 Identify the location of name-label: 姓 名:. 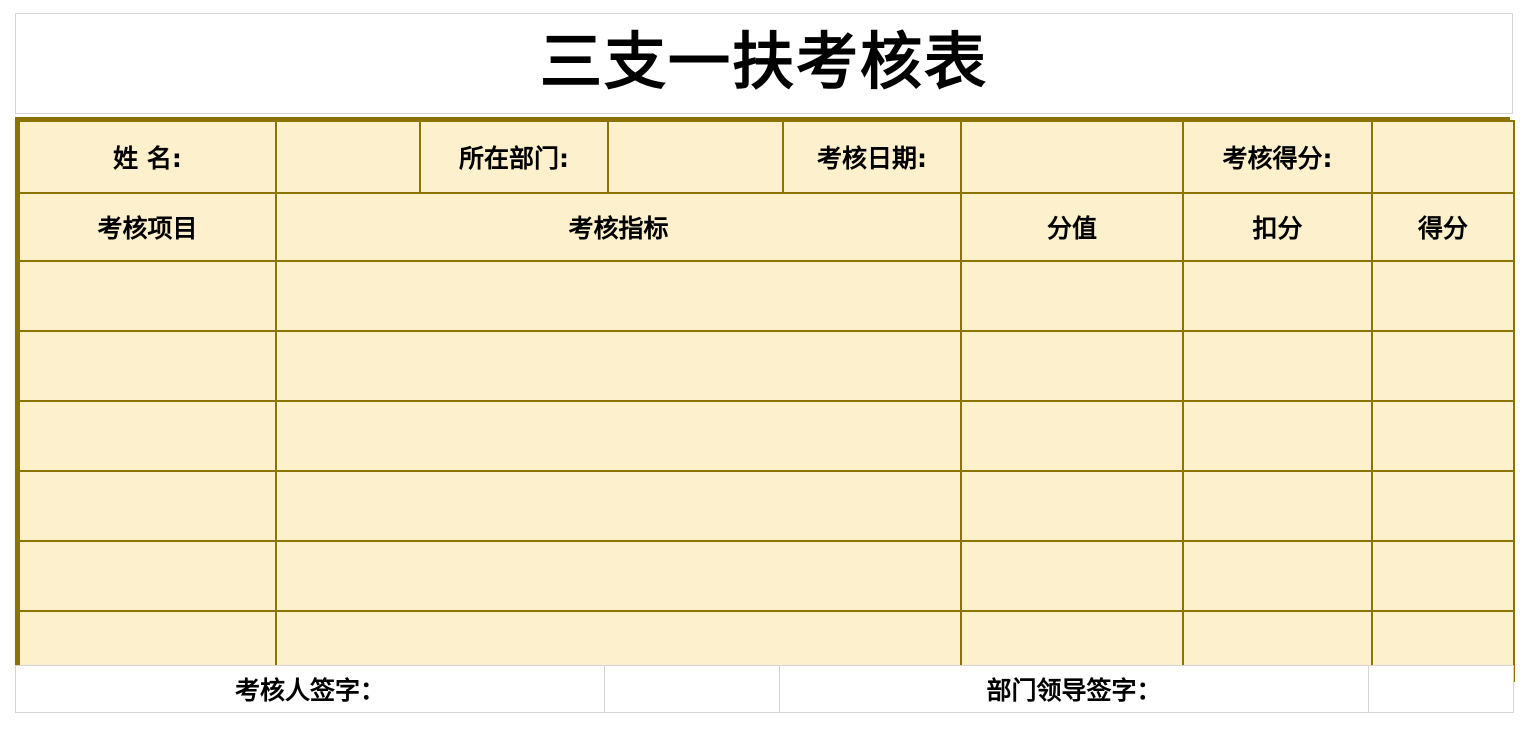
(147, 157).